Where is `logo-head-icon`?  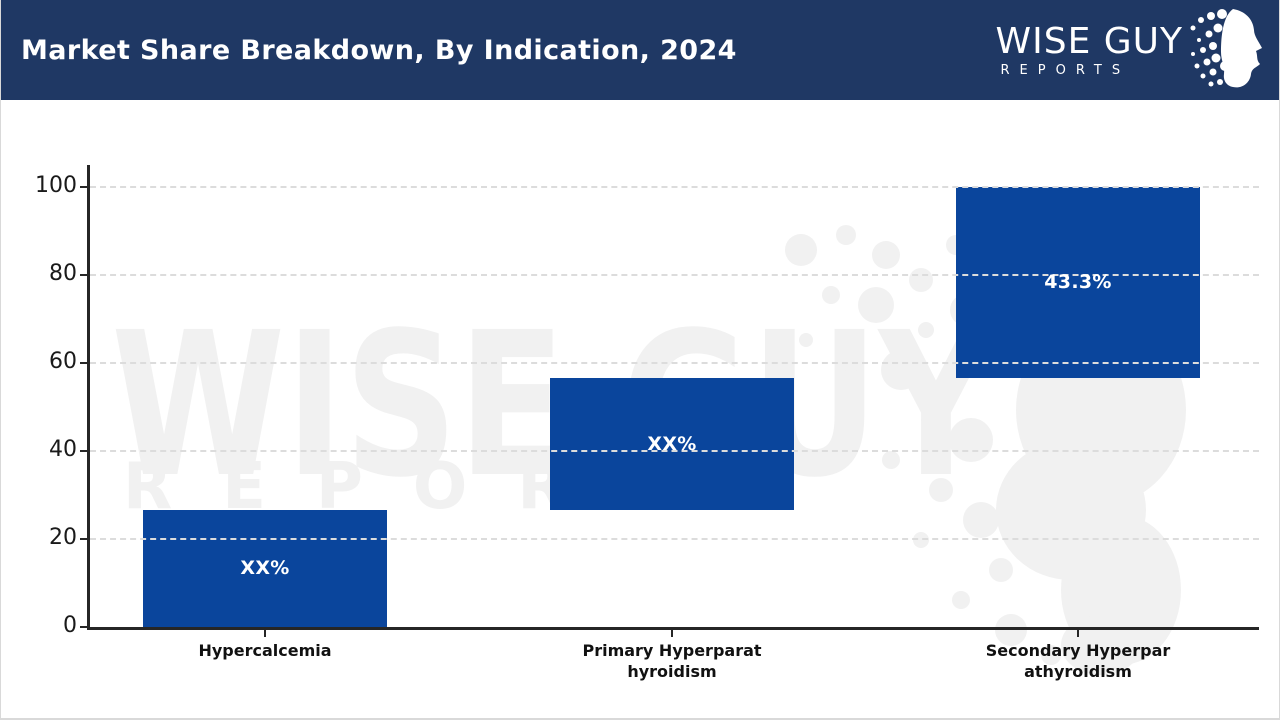 logo-head-icon is located at coordinates (1226, 48).